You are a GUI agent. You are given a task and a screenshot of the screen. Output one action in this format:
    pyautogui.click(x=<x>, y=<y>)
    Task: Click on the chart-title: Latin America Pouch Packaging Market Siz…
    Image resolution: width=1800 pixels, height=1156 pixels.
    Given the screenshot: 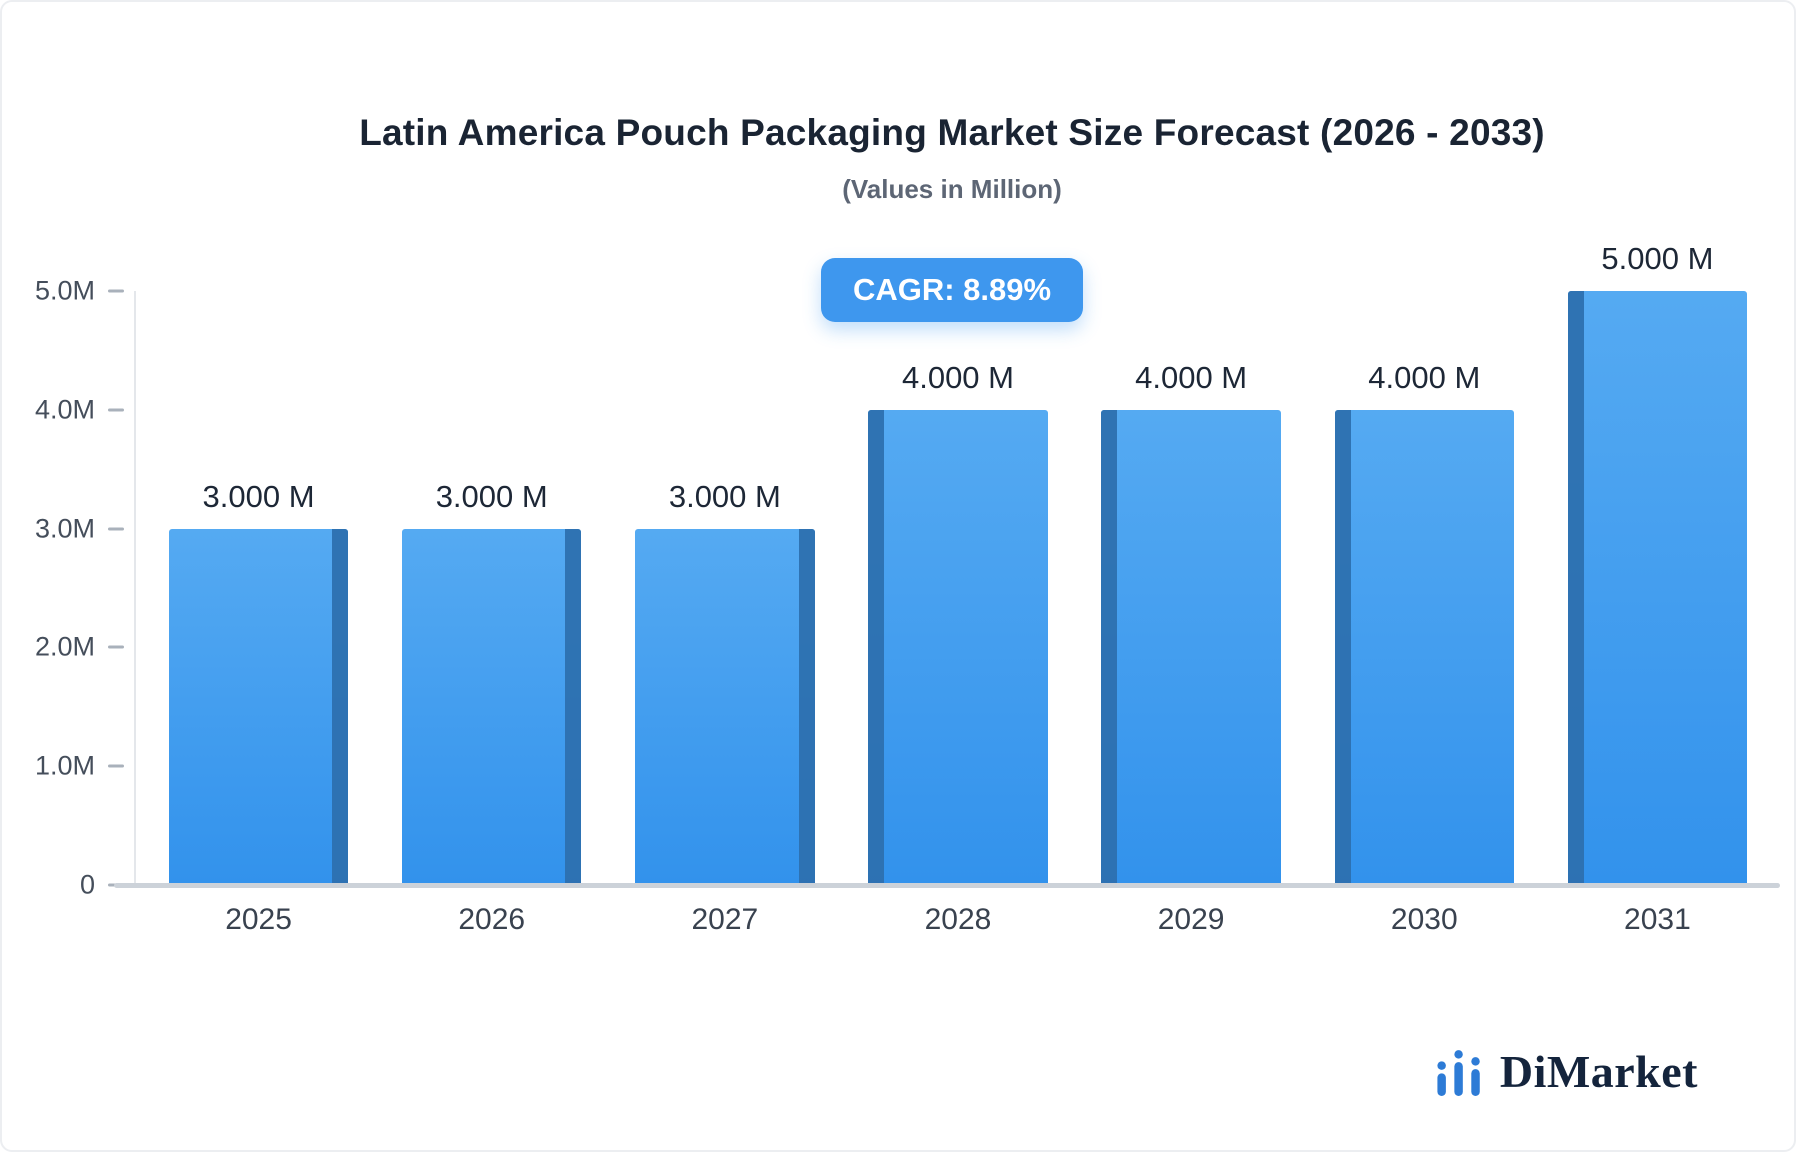 What is the action you would take?
    pyautogui.click(x=952, y=132)
    